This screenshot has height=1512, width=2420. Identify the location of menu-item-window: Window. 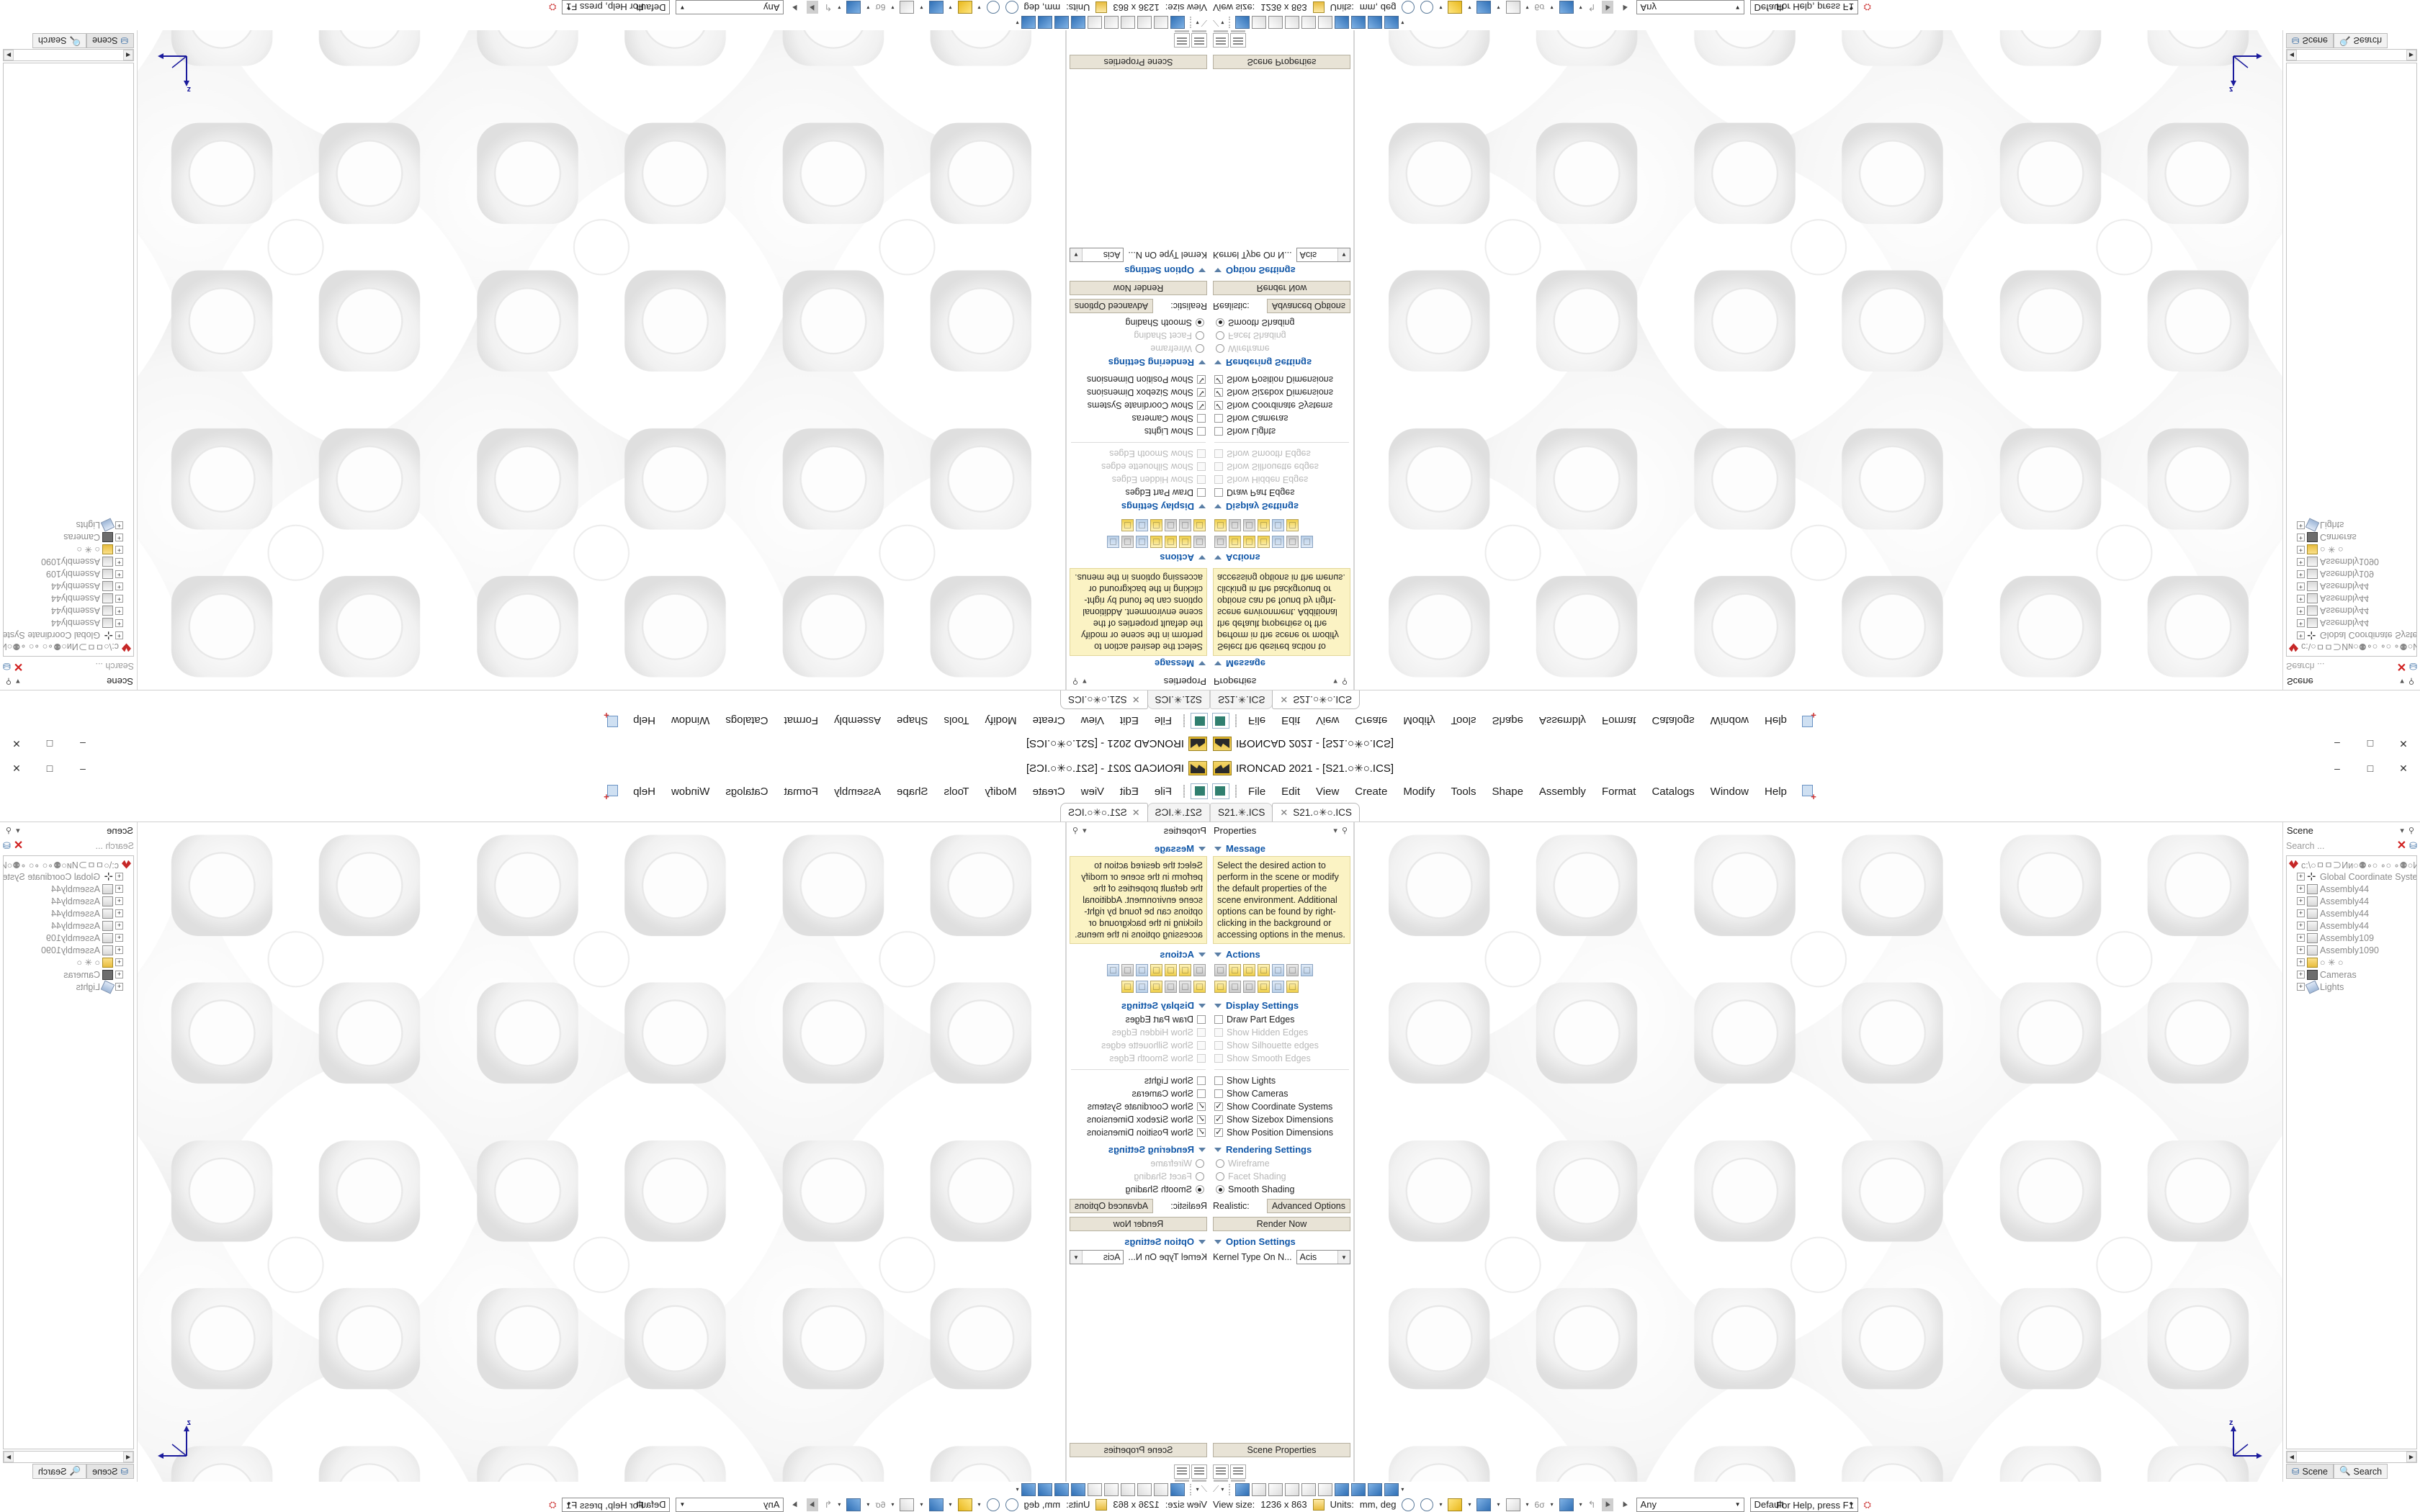
(1729, 720).